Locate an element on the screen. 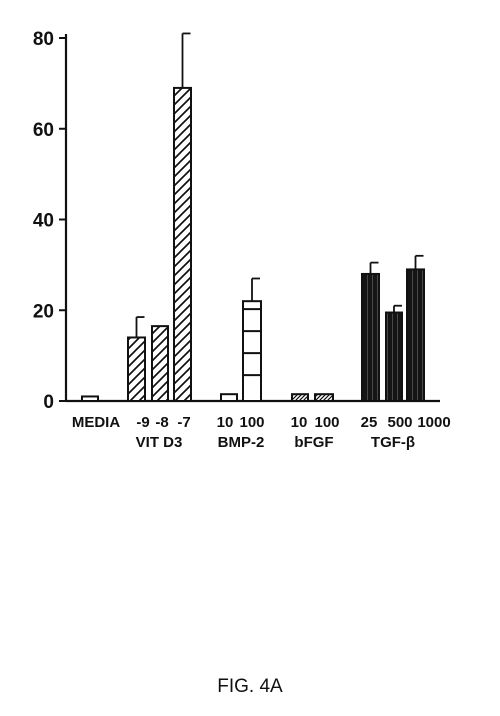  y-tick-label: 60 is located at coordinates (43, 130).